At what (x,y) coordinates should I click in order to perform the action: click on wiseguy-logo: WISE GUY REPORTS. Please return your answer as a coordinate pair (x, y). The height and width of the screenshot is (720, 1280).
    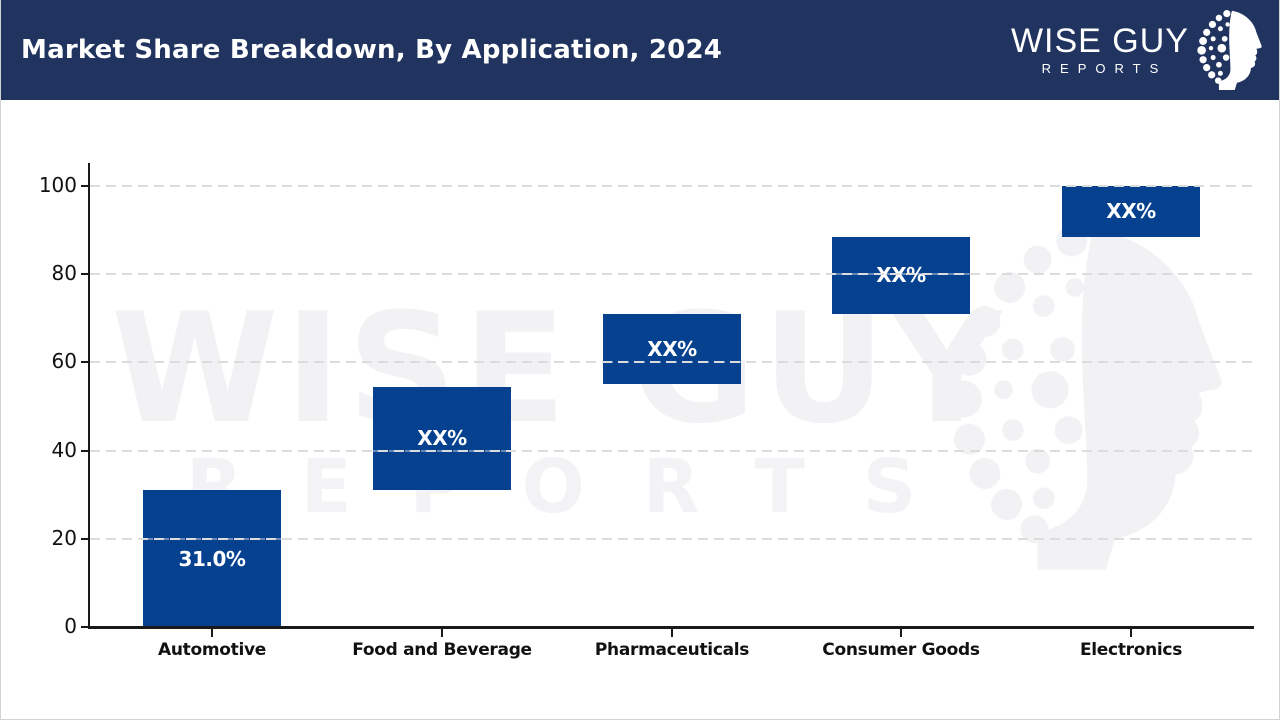
    Looking at the image, I should click on (1138, 50).